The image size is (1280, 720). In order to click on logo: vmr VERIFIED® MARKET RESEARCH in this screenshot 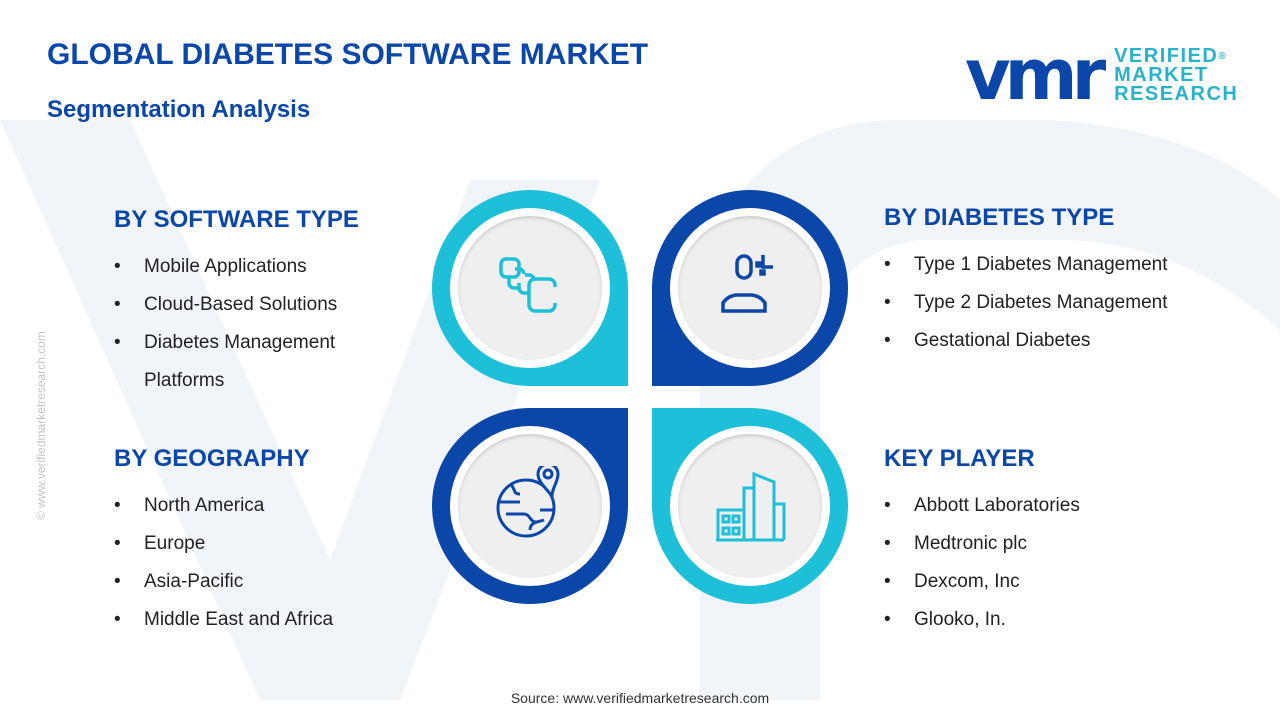, I will do `click(1101, 75)`.